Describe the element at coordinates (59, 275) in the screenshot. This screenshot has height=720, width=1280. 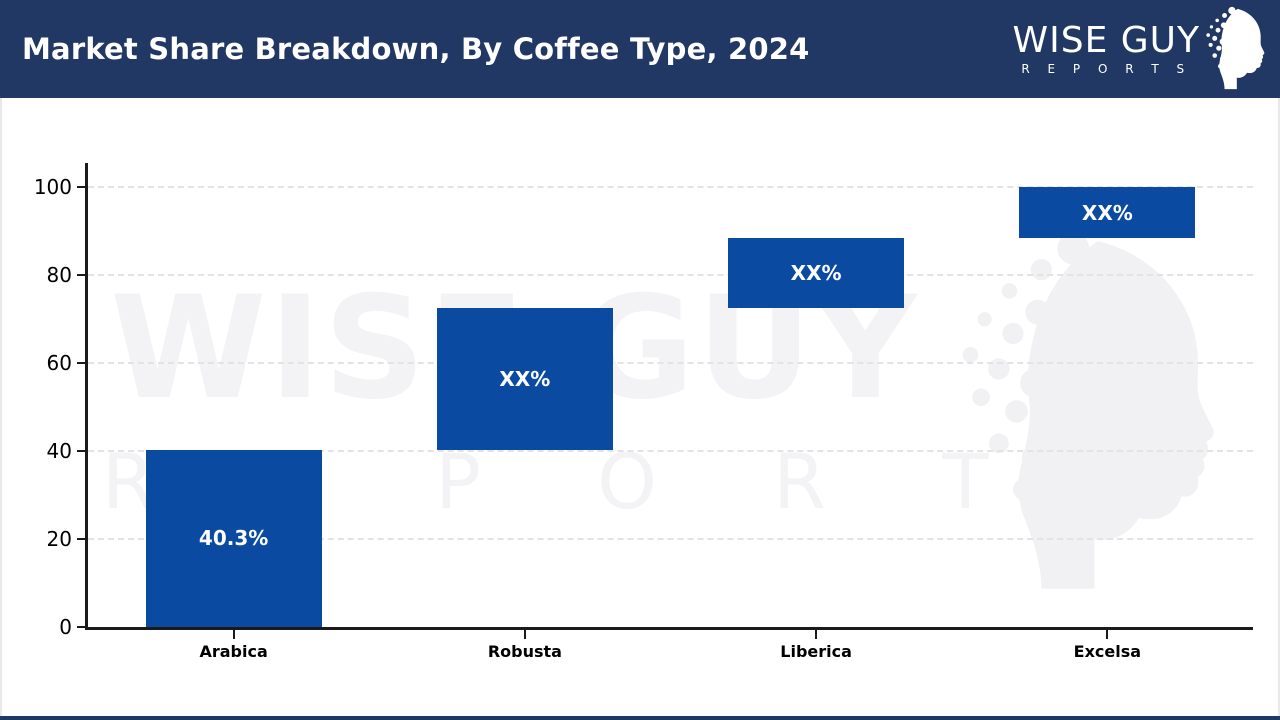
I see `y-tick-label: 80` at that location.